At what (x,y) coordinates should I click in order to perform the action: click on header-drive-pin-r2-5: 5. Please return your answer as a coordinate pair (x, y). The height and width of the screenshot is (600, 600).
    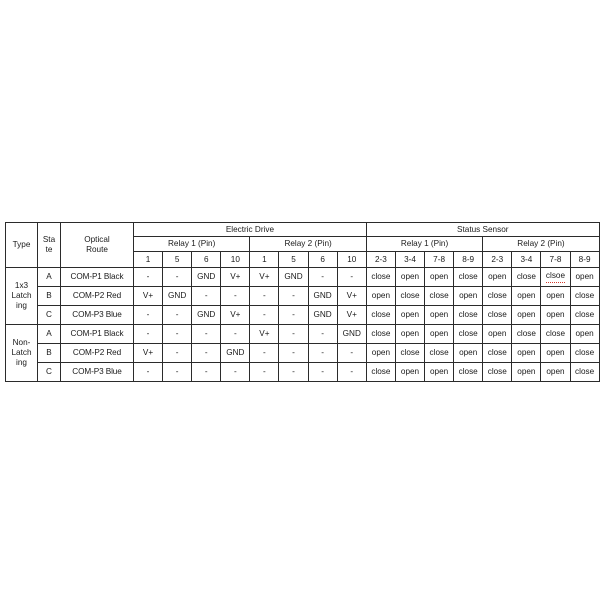
    Looking at the image, I should click on (293, 259).